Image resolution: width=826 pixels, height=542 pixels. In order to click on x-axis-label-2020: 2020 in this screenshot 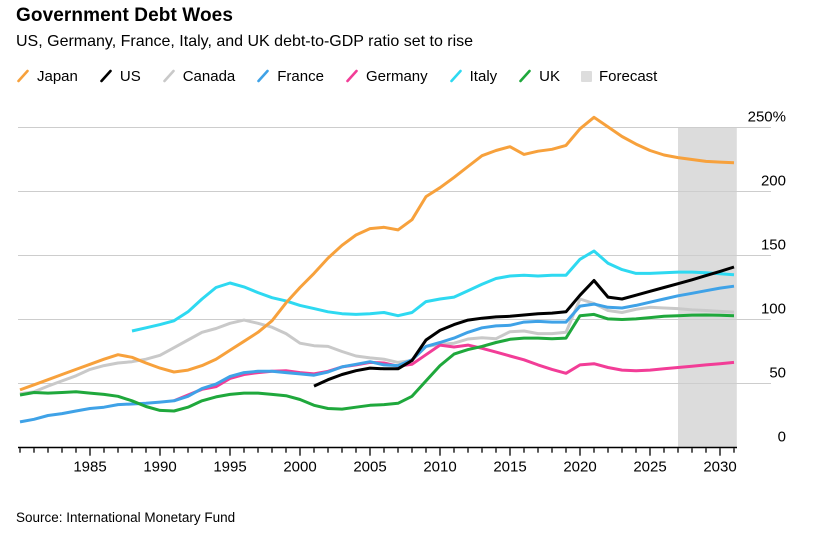, I will do `click(579, 467)`.